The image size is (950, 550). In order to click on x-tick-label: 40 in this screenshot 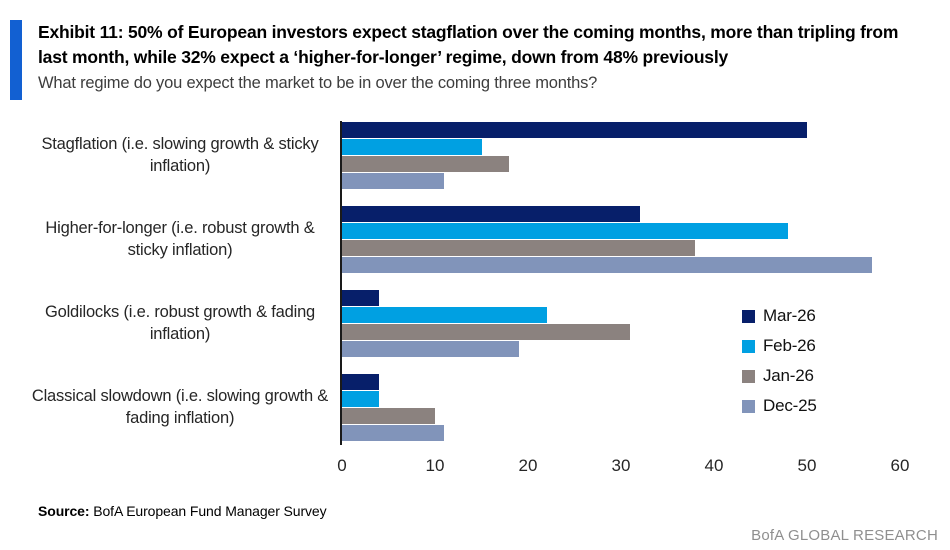, I will do `click(714, 465)`.